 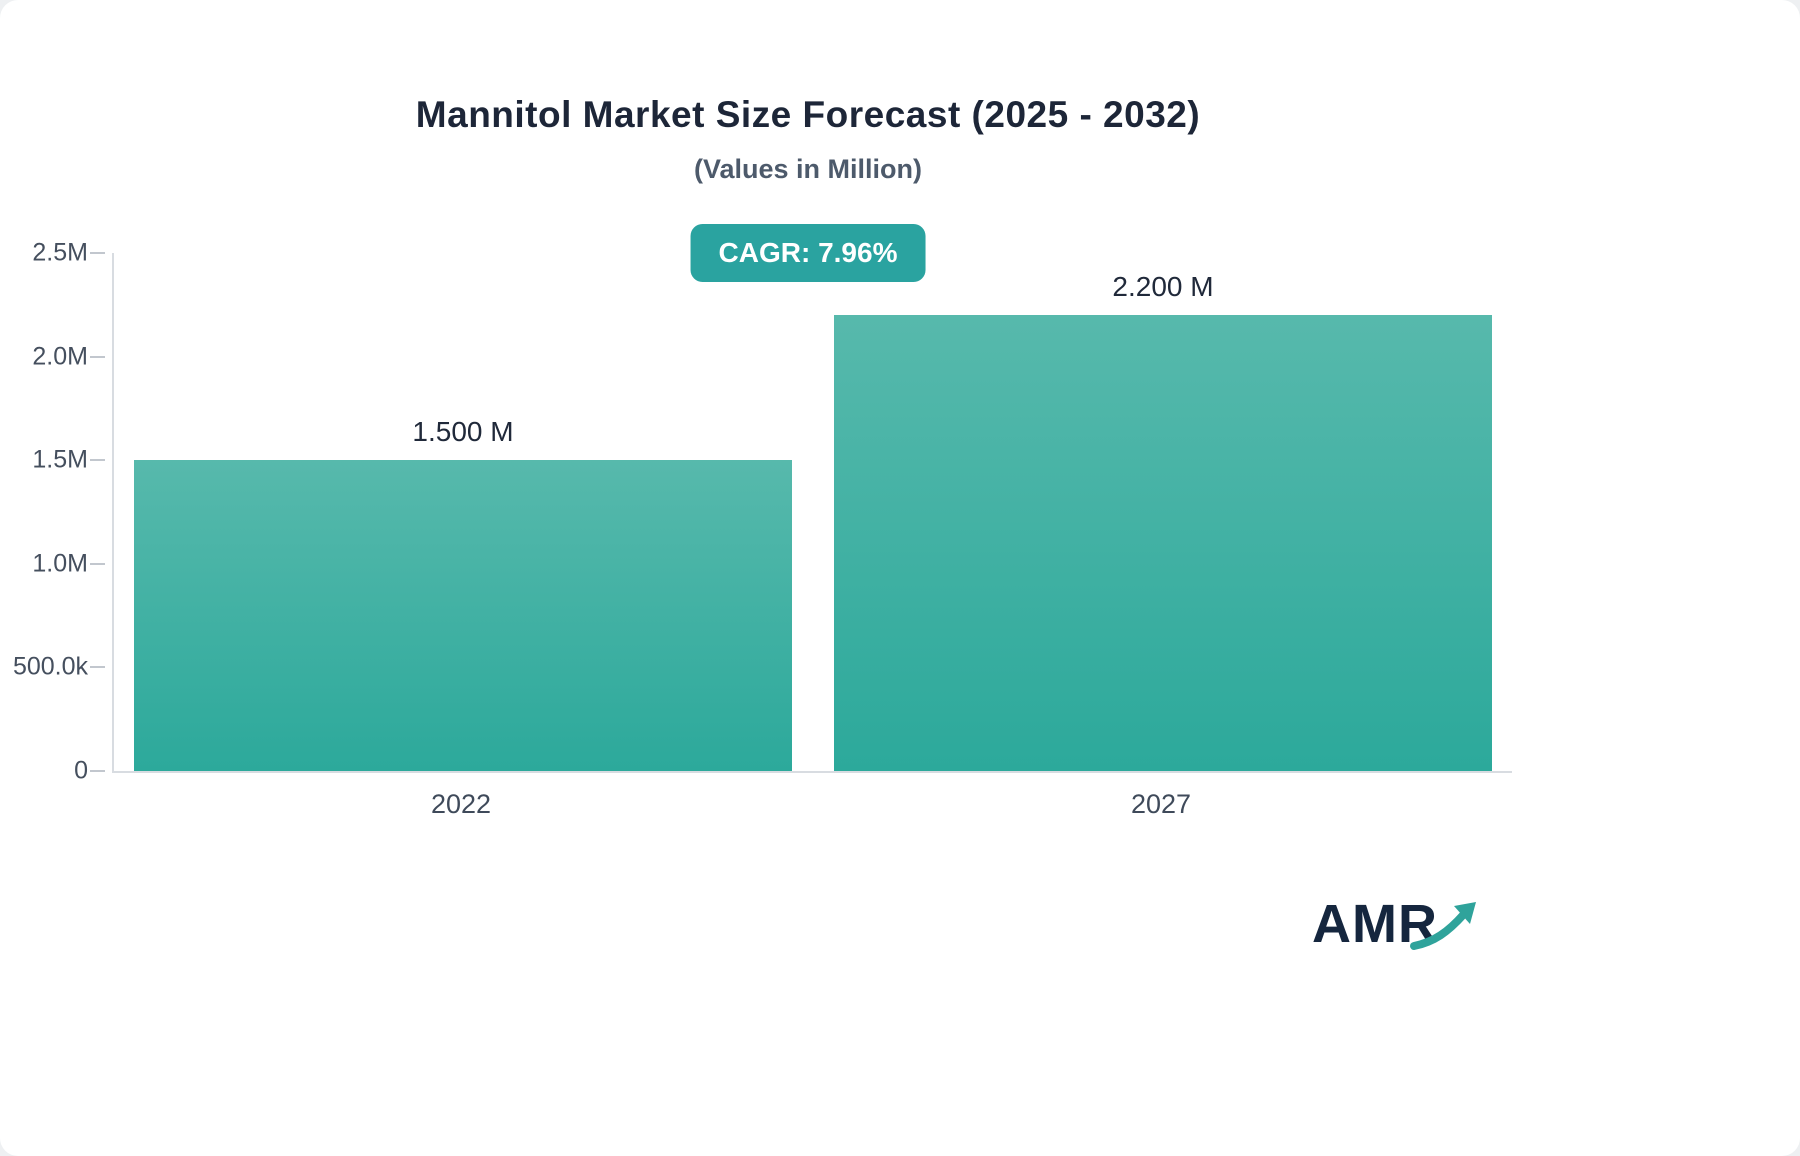 I want to click on x-axis-labels: 2022 2027, so click(x=811, y=804).